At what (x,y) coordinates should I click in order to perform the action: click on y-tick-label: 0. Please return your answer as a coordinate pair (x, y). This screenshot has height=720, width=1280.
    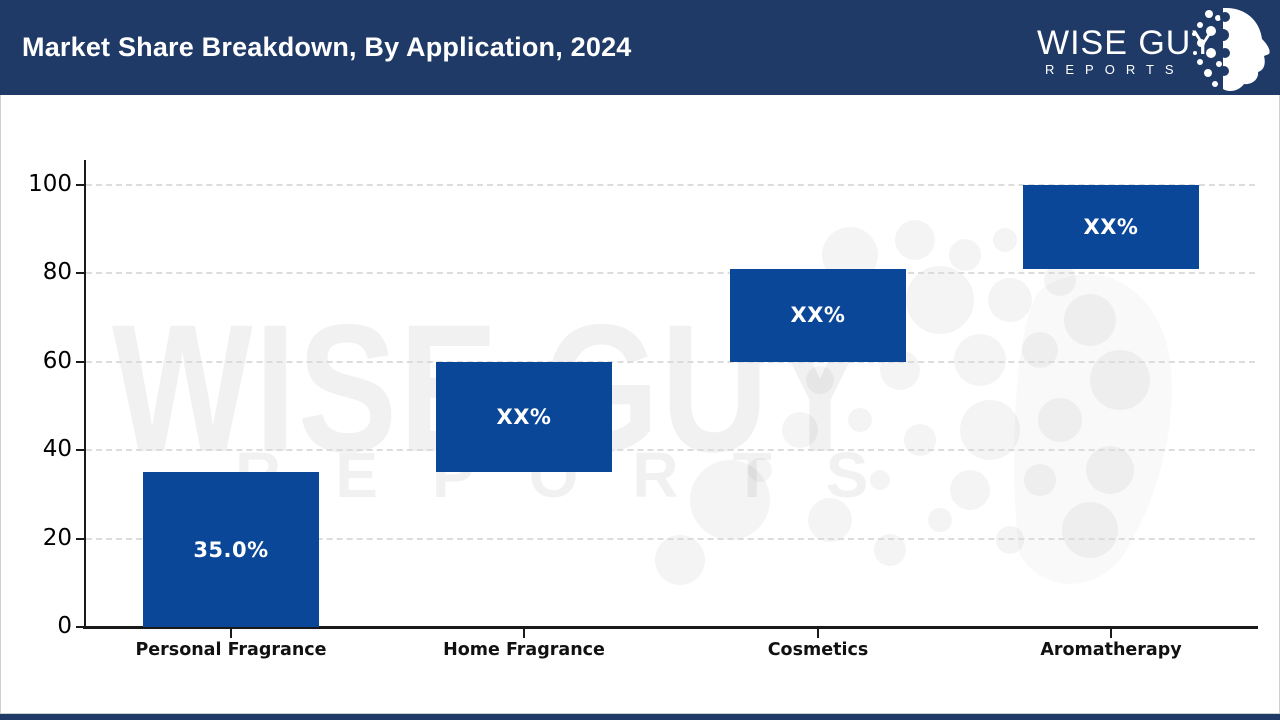
    Looking at the image, I should click on (64, 626).